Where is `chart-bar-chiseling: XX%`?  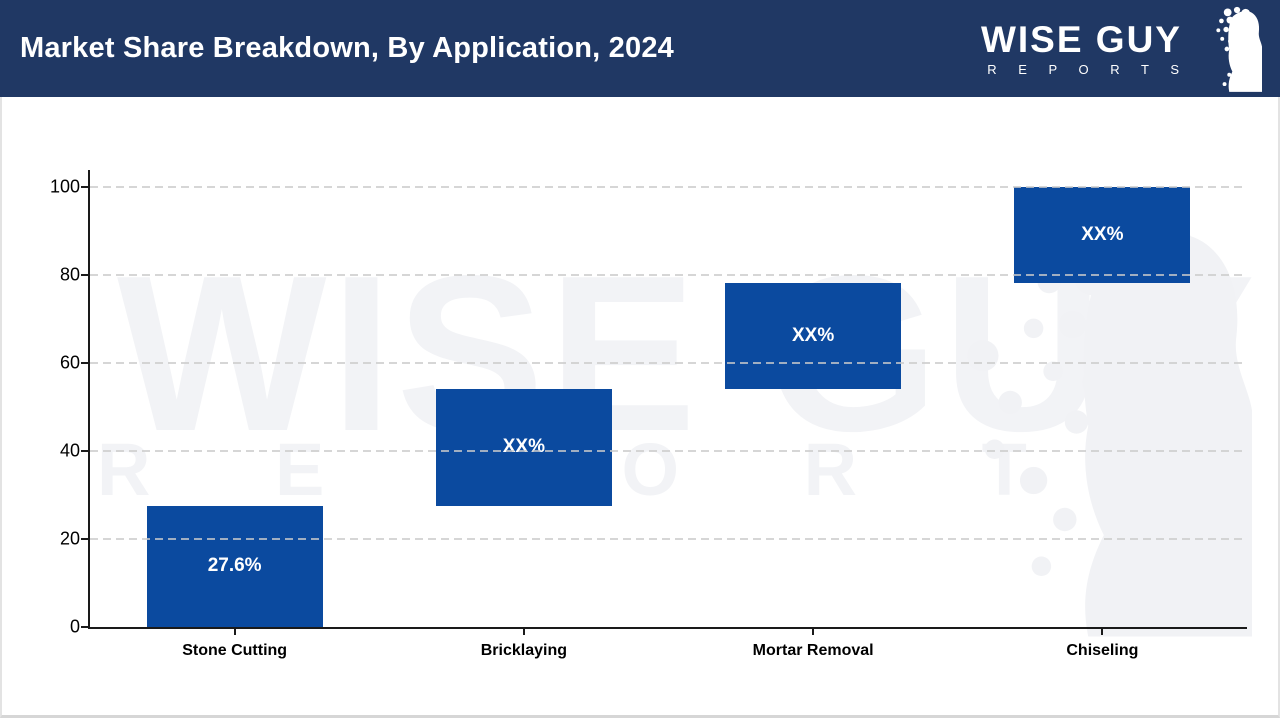 chart-bar-chiseling: XX% is located at coordinates (1102, 235).